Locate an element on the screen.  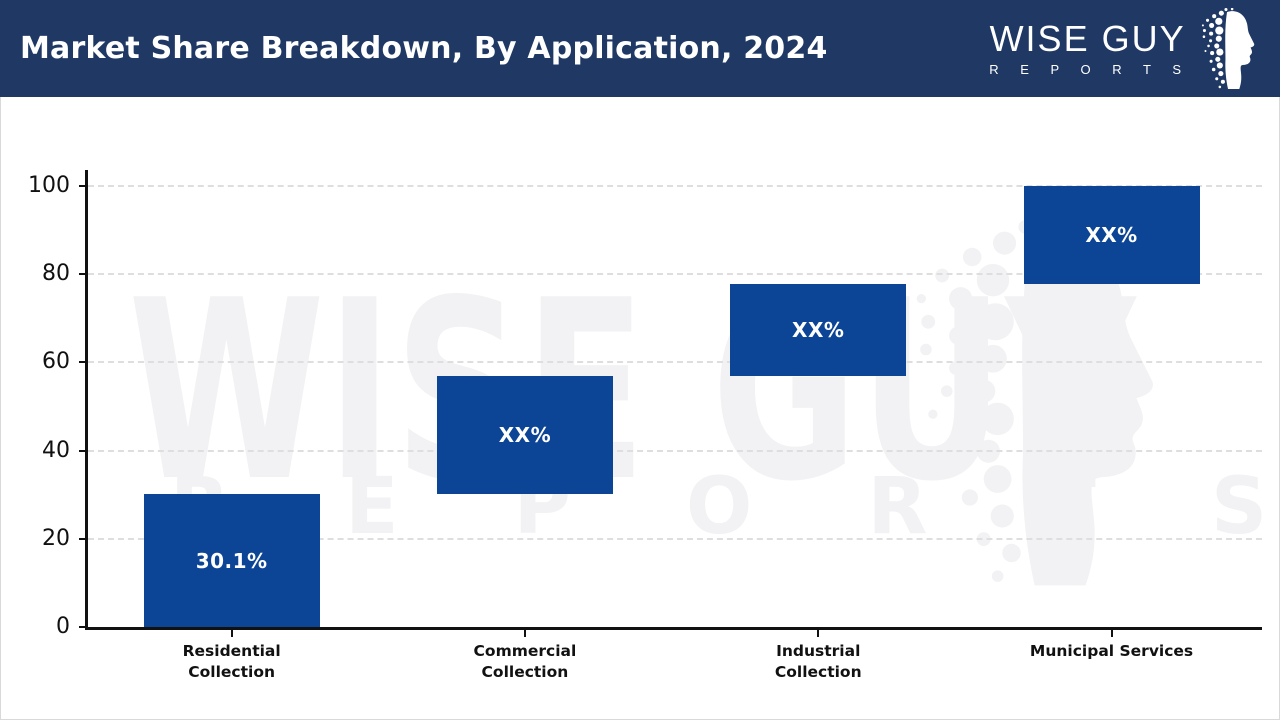
logo-text: WISE GUY R E P O R T S is located at coordinates (1087, 47).